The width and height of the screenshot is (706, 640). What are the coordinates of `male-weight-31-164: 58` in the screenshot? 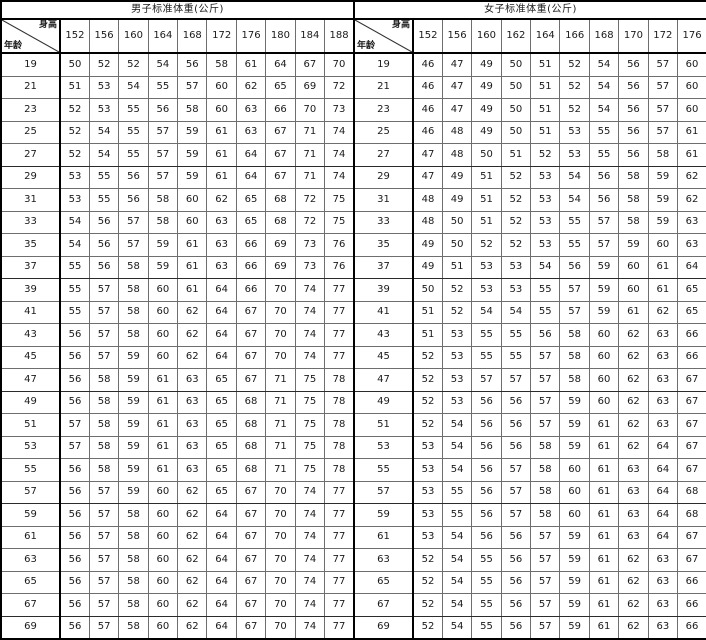 It's located at (163, 200).